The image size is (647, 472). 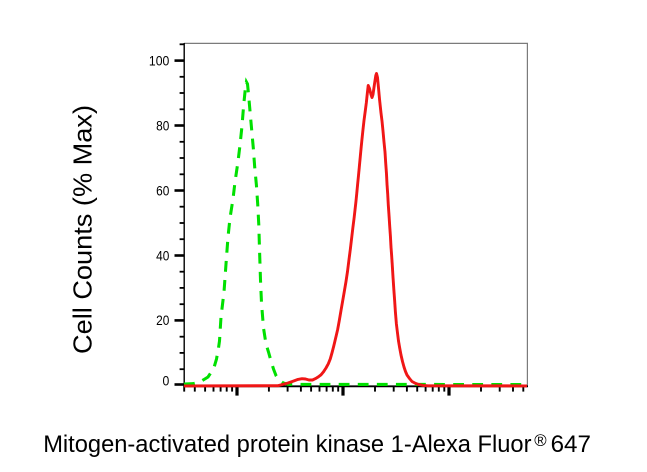 I want to click on svg-text: 40, so click(x=162, y=255).